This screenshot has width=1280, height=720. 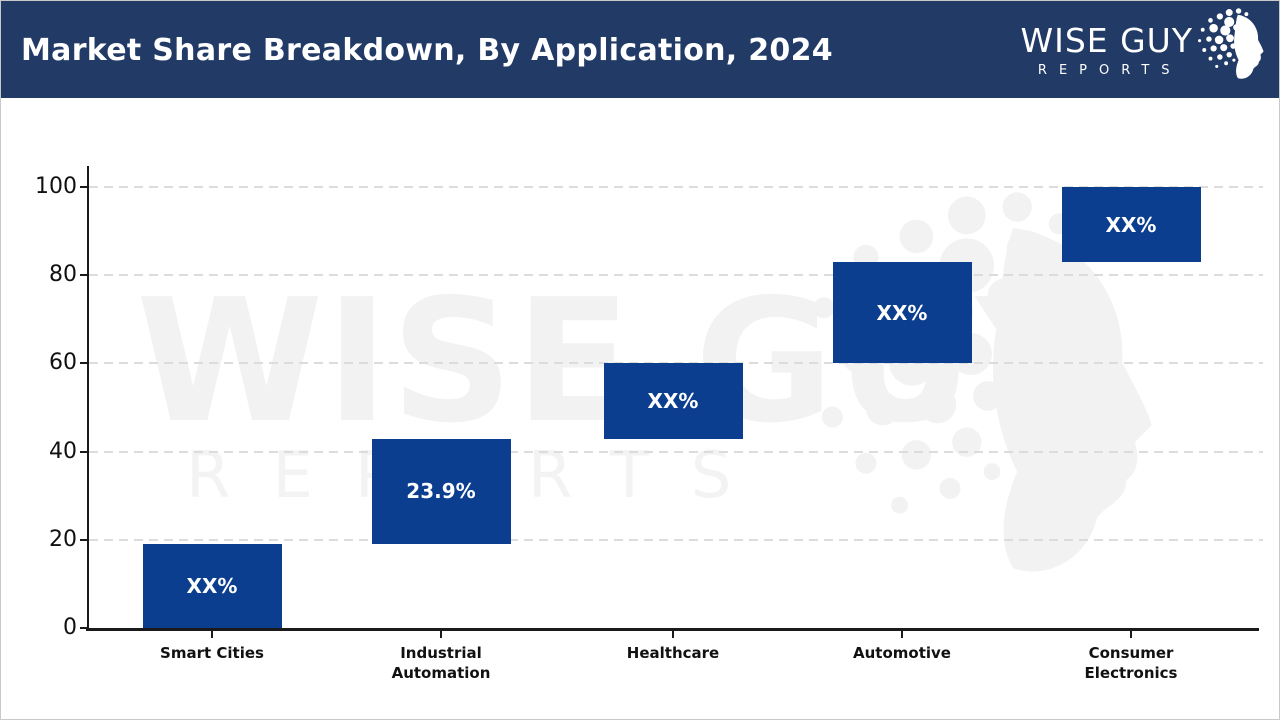 I want to click on y-axis-tick-label: 20, so click(x=63, y=539).